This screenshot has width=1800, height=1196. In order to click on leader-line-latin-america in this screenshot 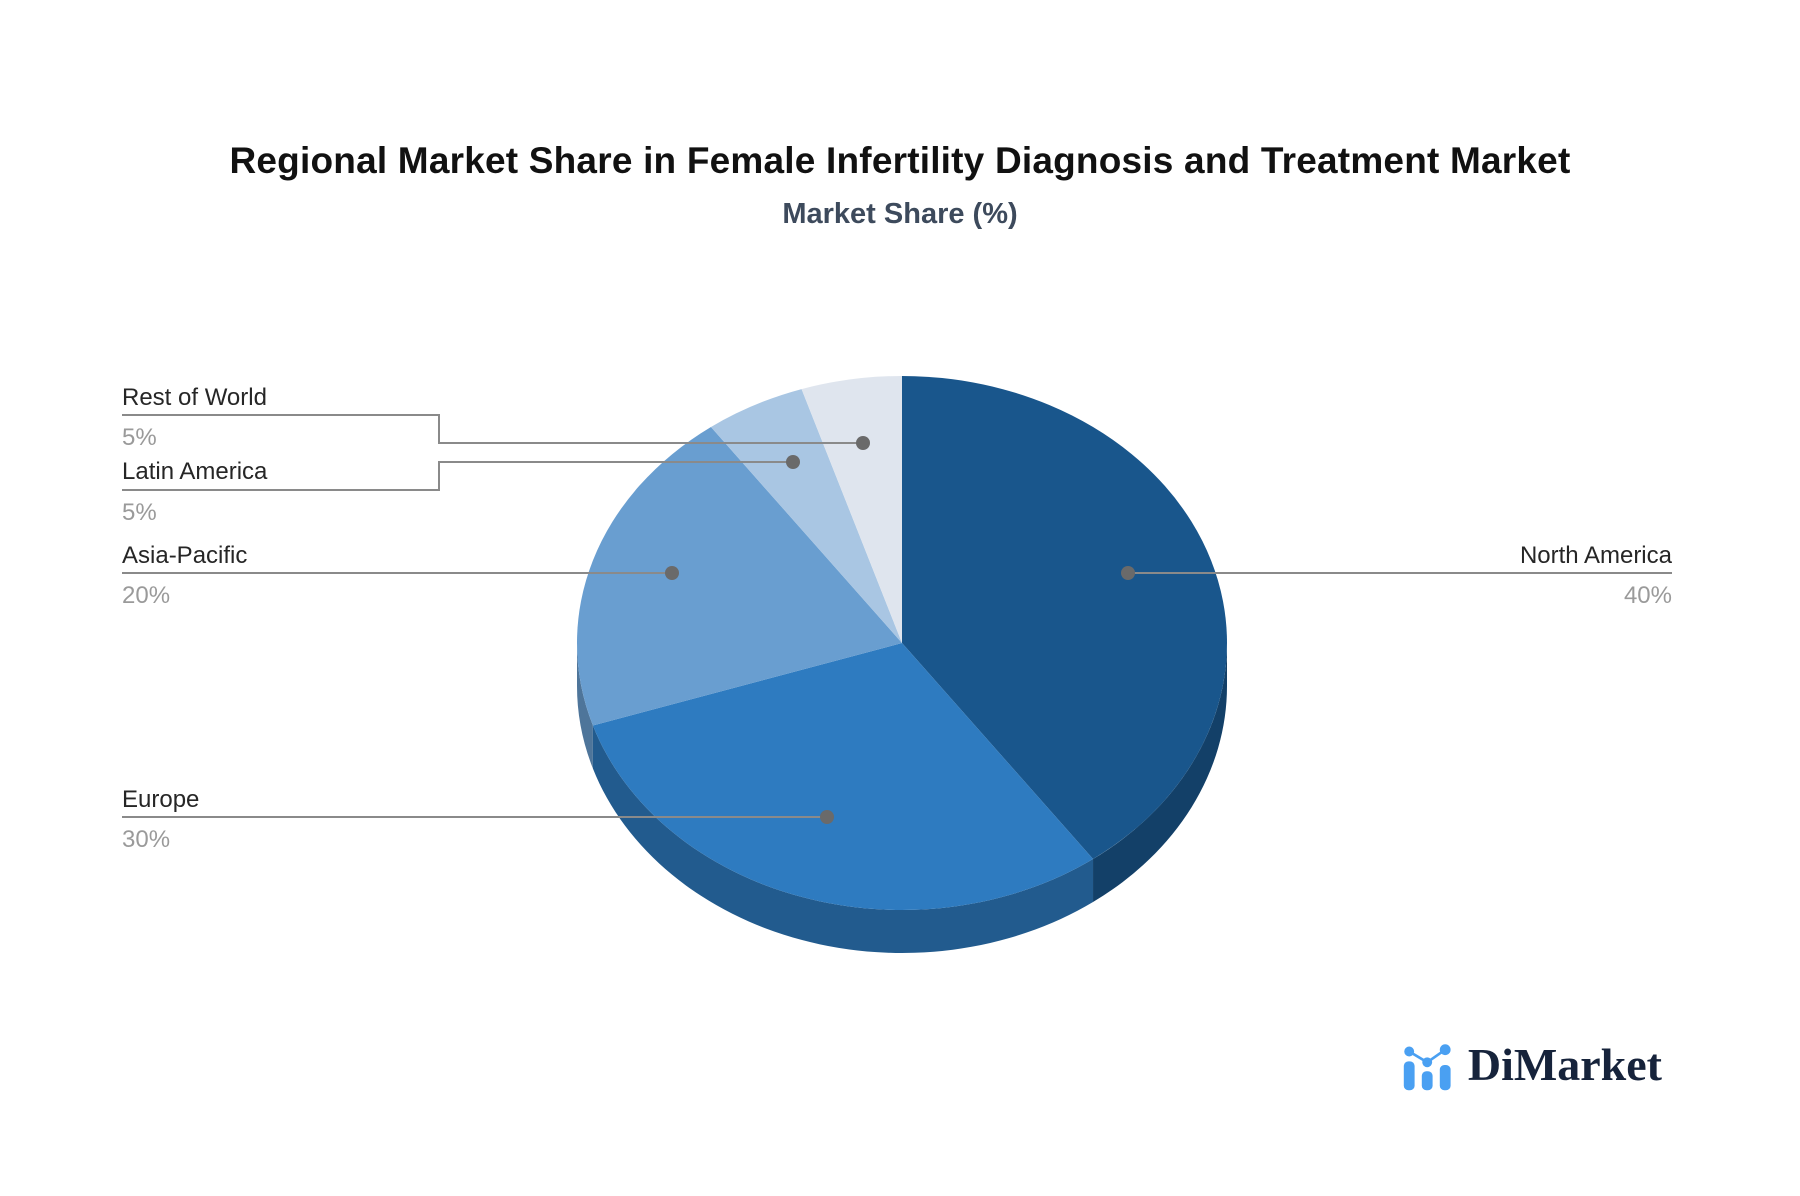, I will do `click(457, 476)`.